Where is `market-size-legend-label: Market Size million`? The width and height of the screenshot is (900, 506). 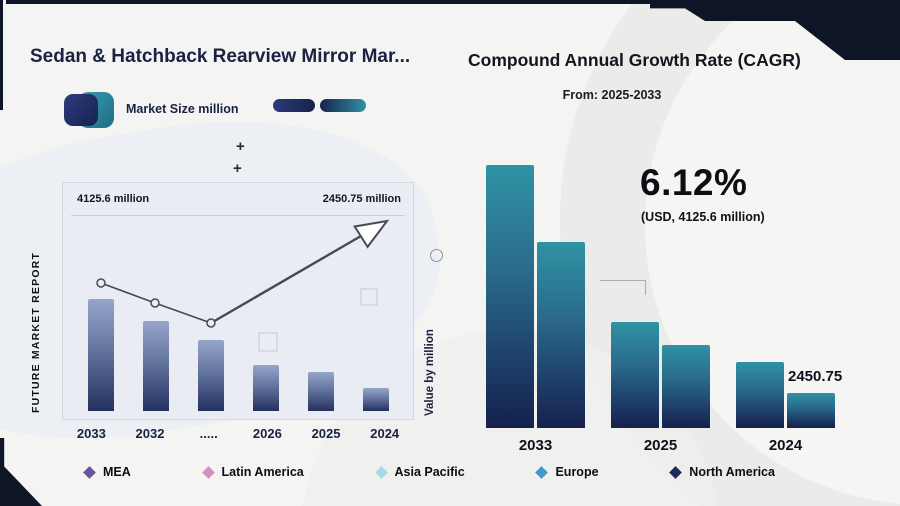 market-size-legend-label: Market Size million is located at coordinates (182, 109).